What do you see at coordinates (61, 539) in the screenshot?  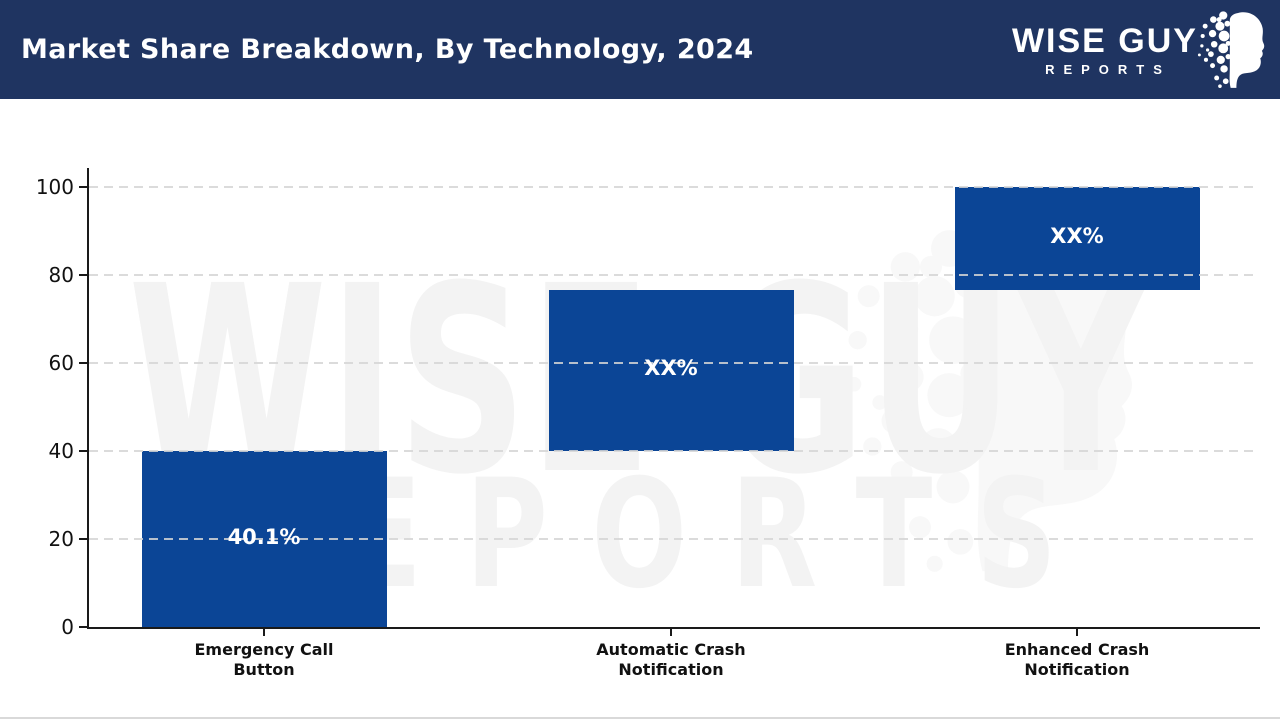 I see `y-tick-label: 20` at bounding box center [61, 539].